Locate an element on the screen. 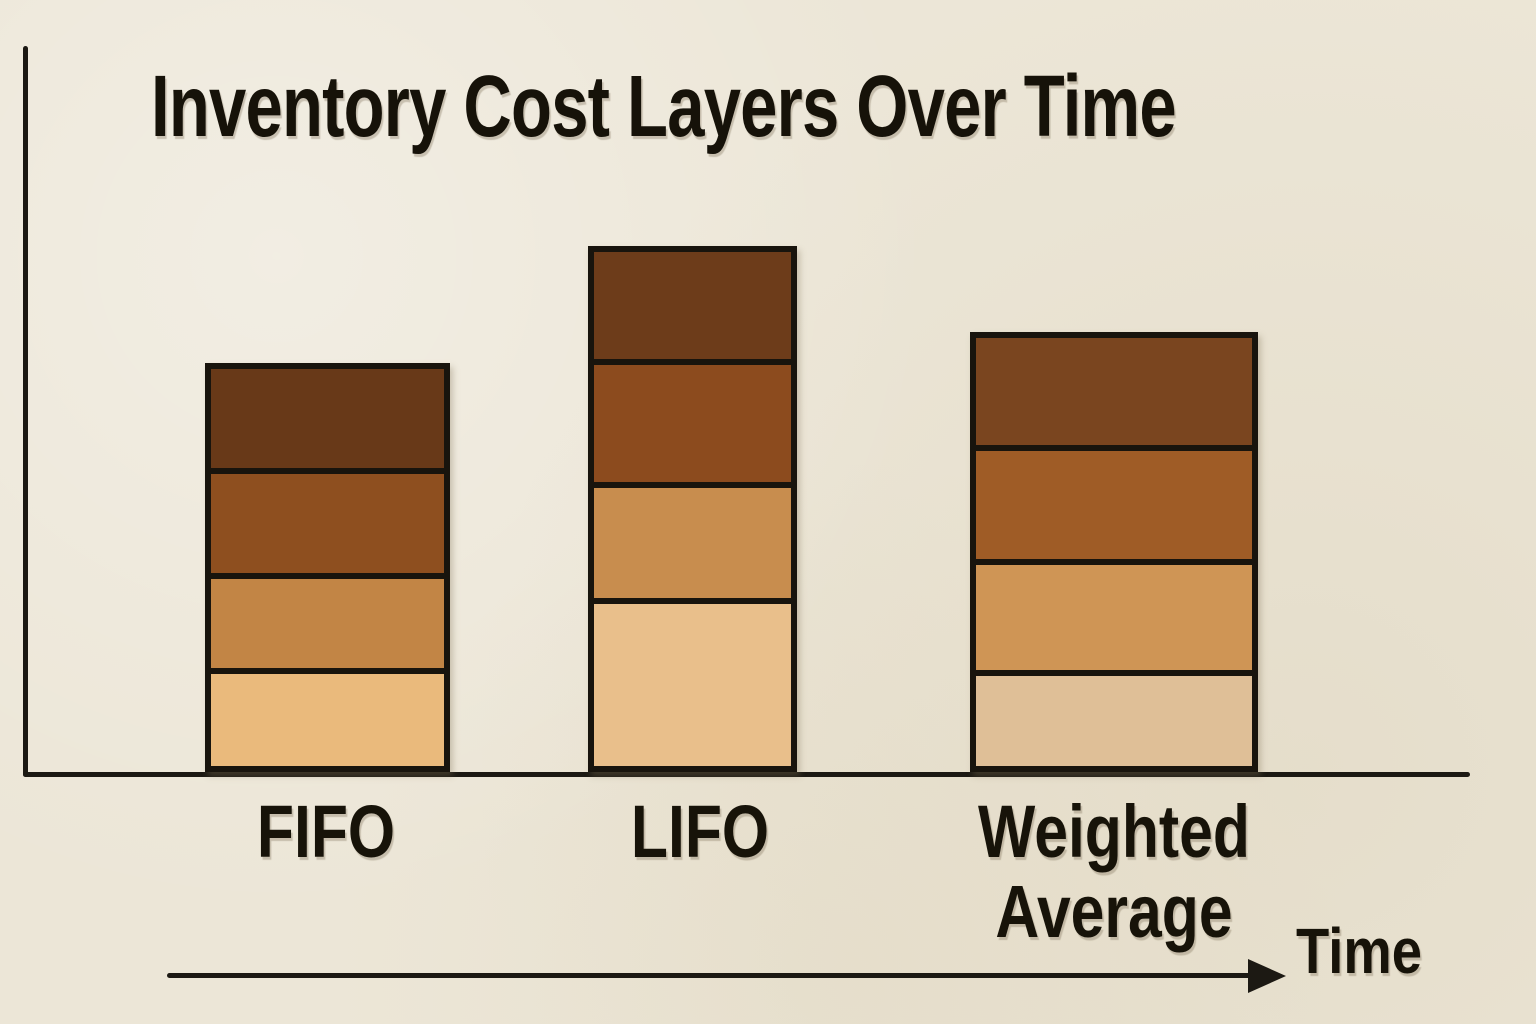 The image size is (1536, 1024). y-axis-line is located at coordinates (25, 411).